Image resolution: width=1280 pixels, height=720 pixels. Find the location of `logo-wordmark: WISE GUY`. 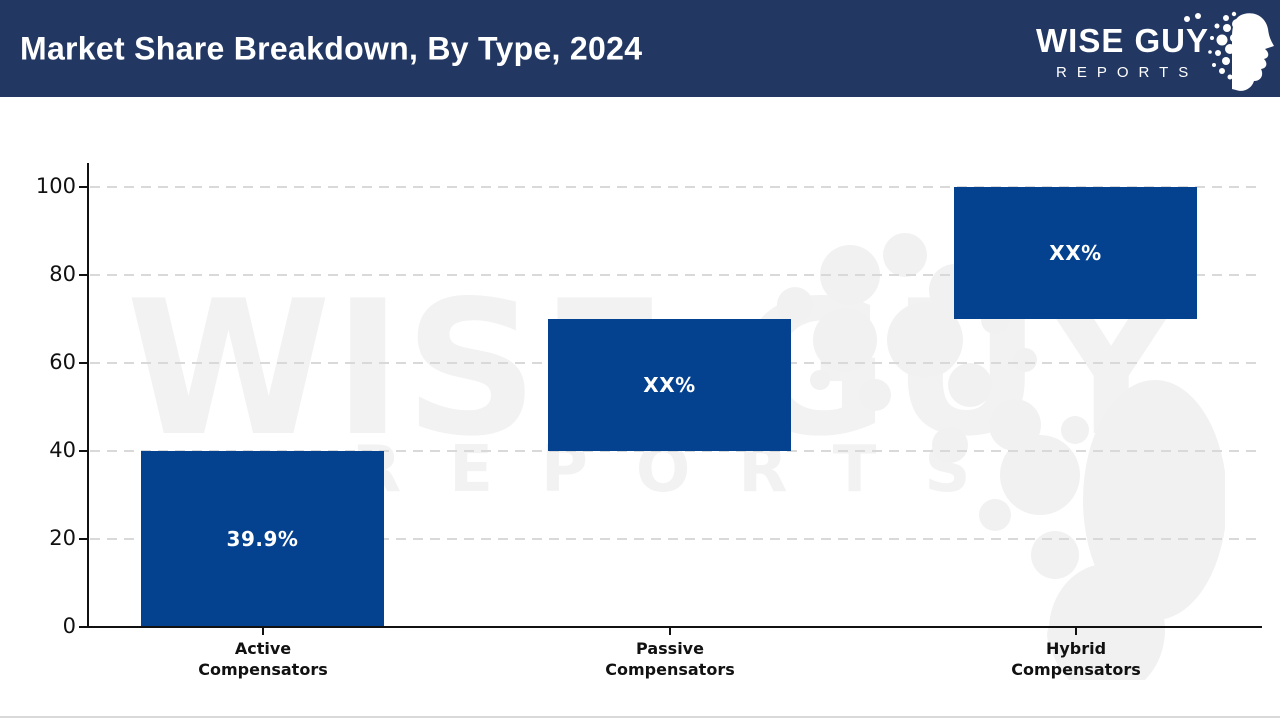

logo-wordmark: WISE GUY is located at coordinates (1123, 40).